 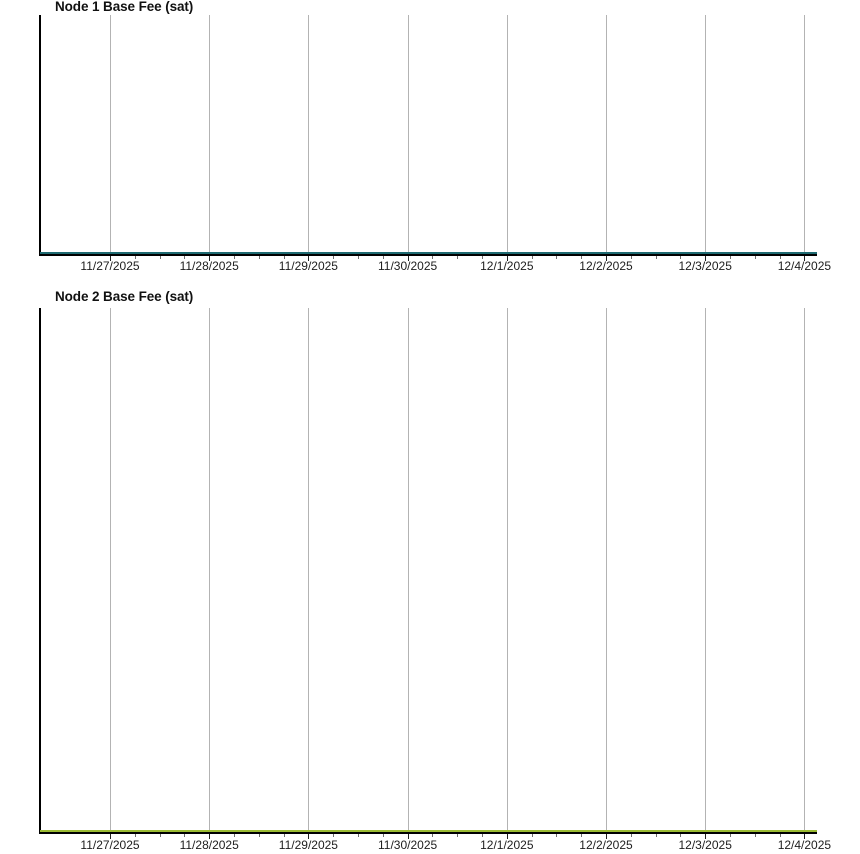 I want to click on chart-title-node-2: Node 2 Base Fee (sat), so click(x=124, y=296).